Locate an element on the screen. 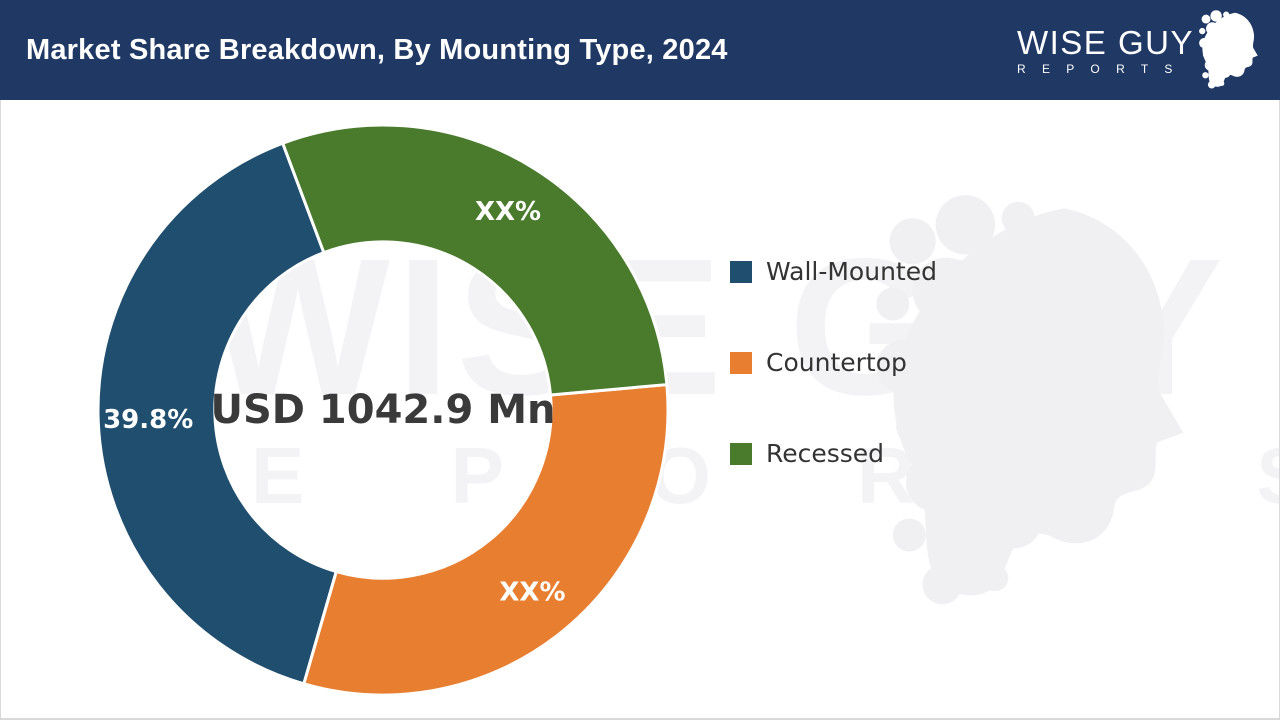 The width and height of the screenshot is (1280, 720). donut-slice-countertop is located at coordinates (486, 539).